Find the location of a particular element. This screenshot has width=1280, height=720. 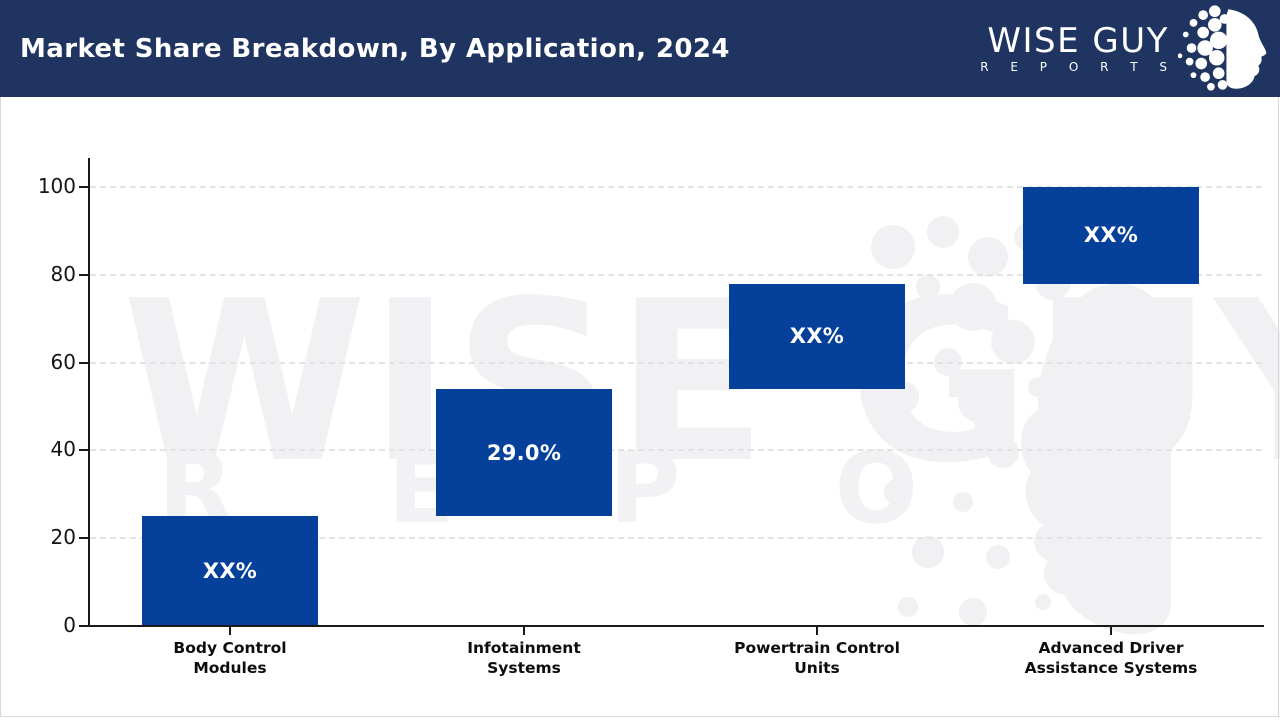

bar-segment-0: XX% is located at coordinates (230, 571).